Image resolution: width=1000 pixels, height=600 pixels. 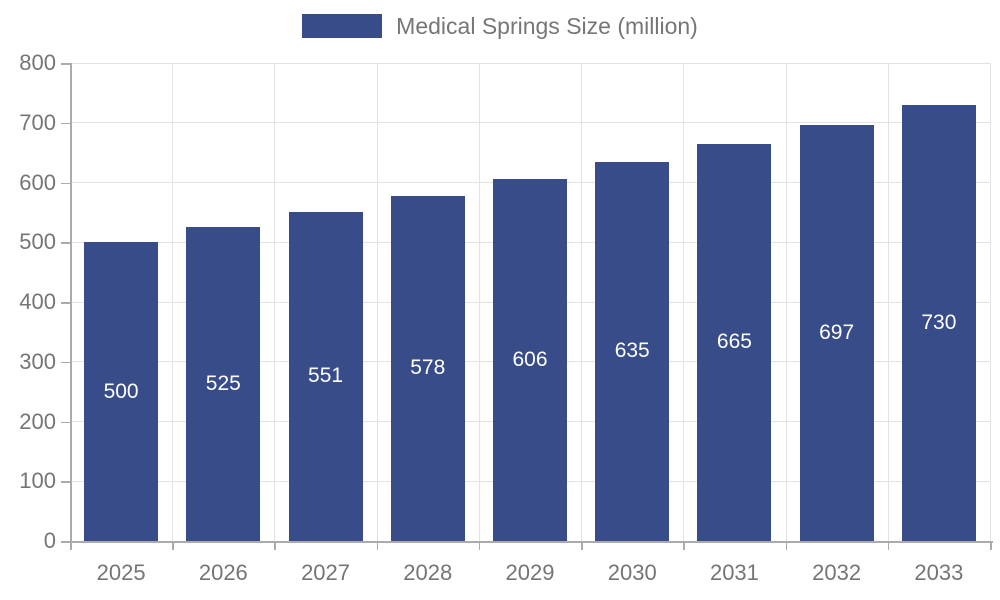 I want to click on bar-value-label: 665, so click(x=734, y=342).